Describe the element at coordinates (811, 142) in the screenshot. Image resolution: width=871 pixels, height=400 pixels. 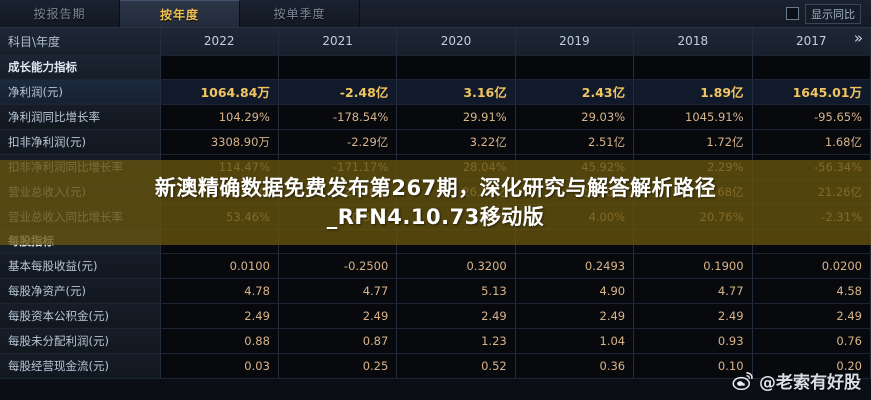
I see `table-cell: 1.68亿` at that location.